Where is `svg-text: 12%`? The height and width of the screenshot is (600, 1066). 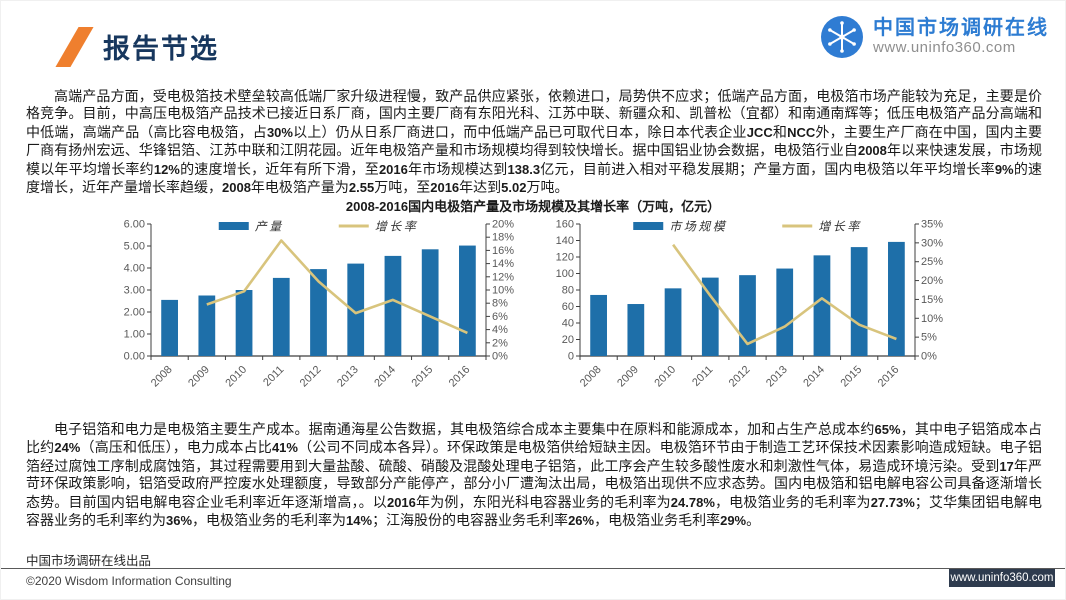 svg-text: 12% is located at coordinates (503, 277).